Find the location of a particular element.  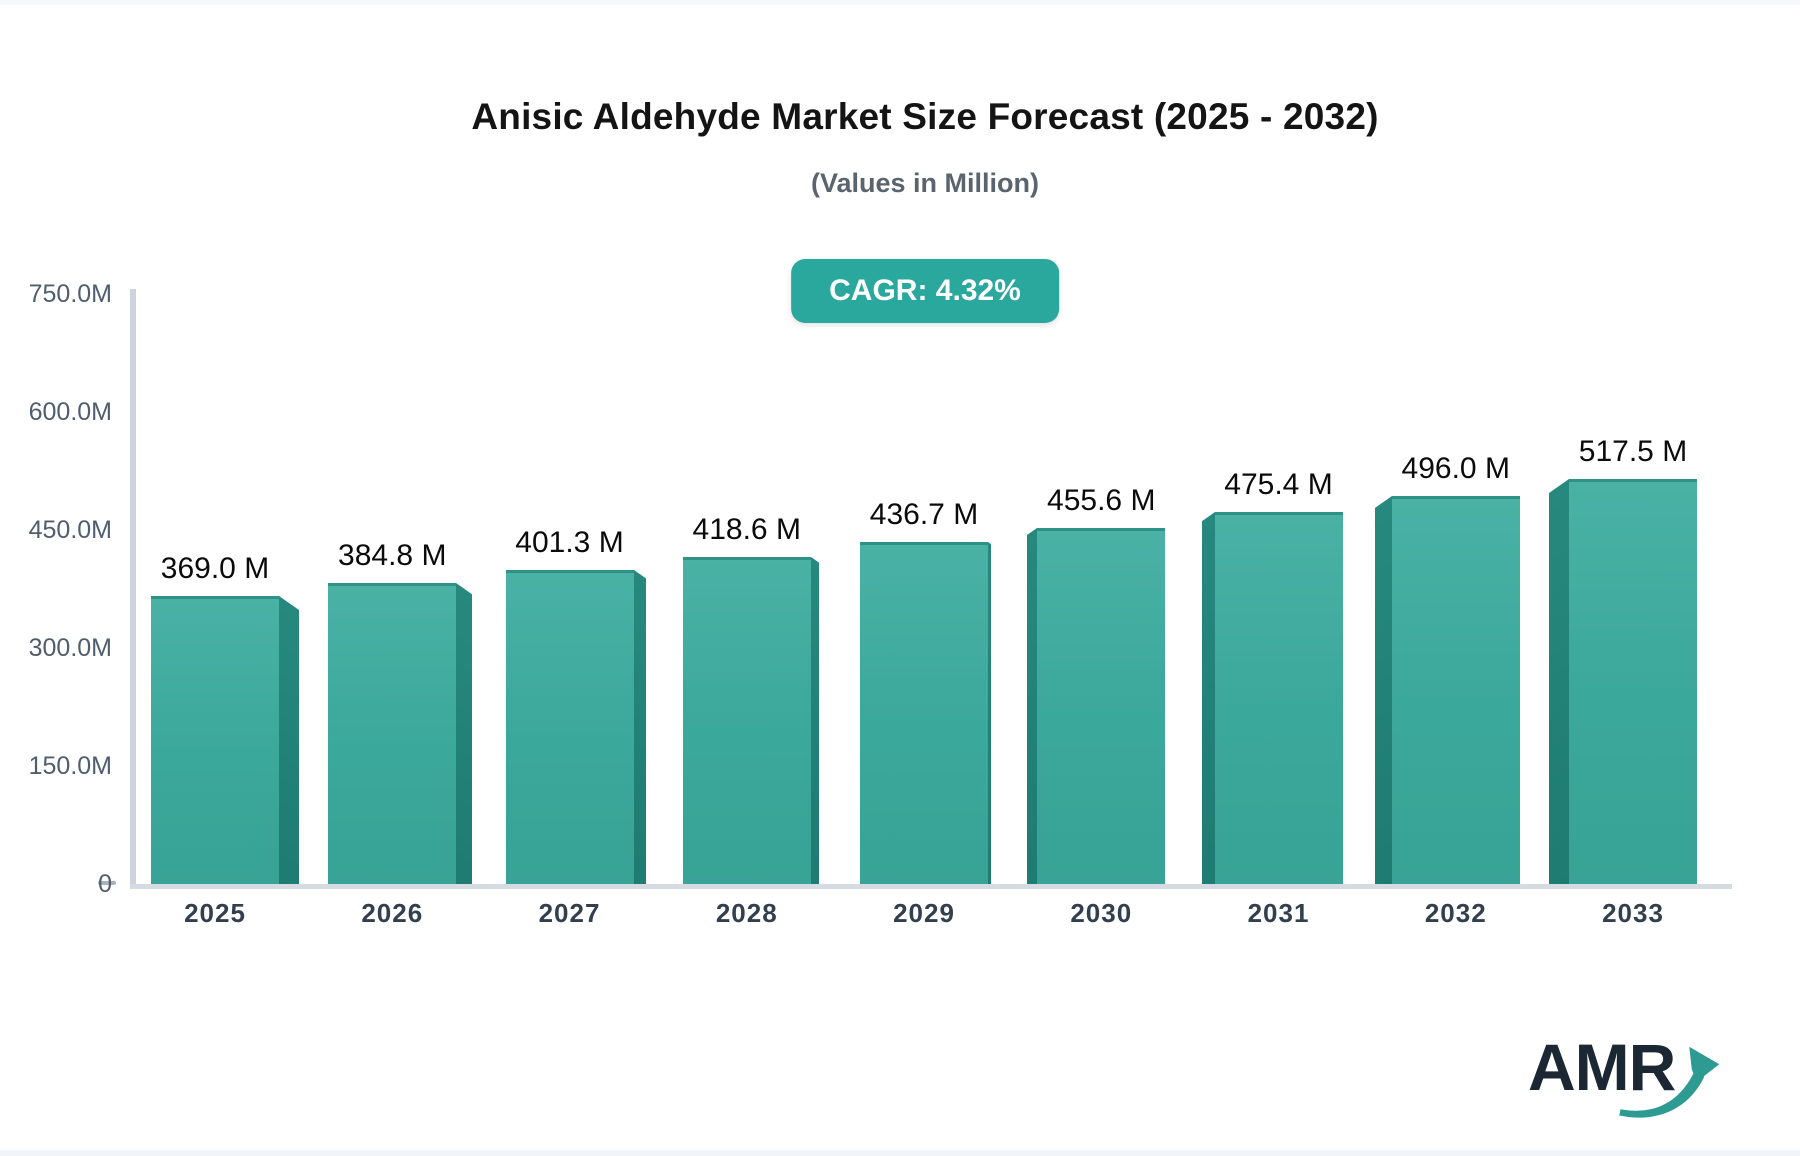

y-axis-line is located at coordinates (133, 587).